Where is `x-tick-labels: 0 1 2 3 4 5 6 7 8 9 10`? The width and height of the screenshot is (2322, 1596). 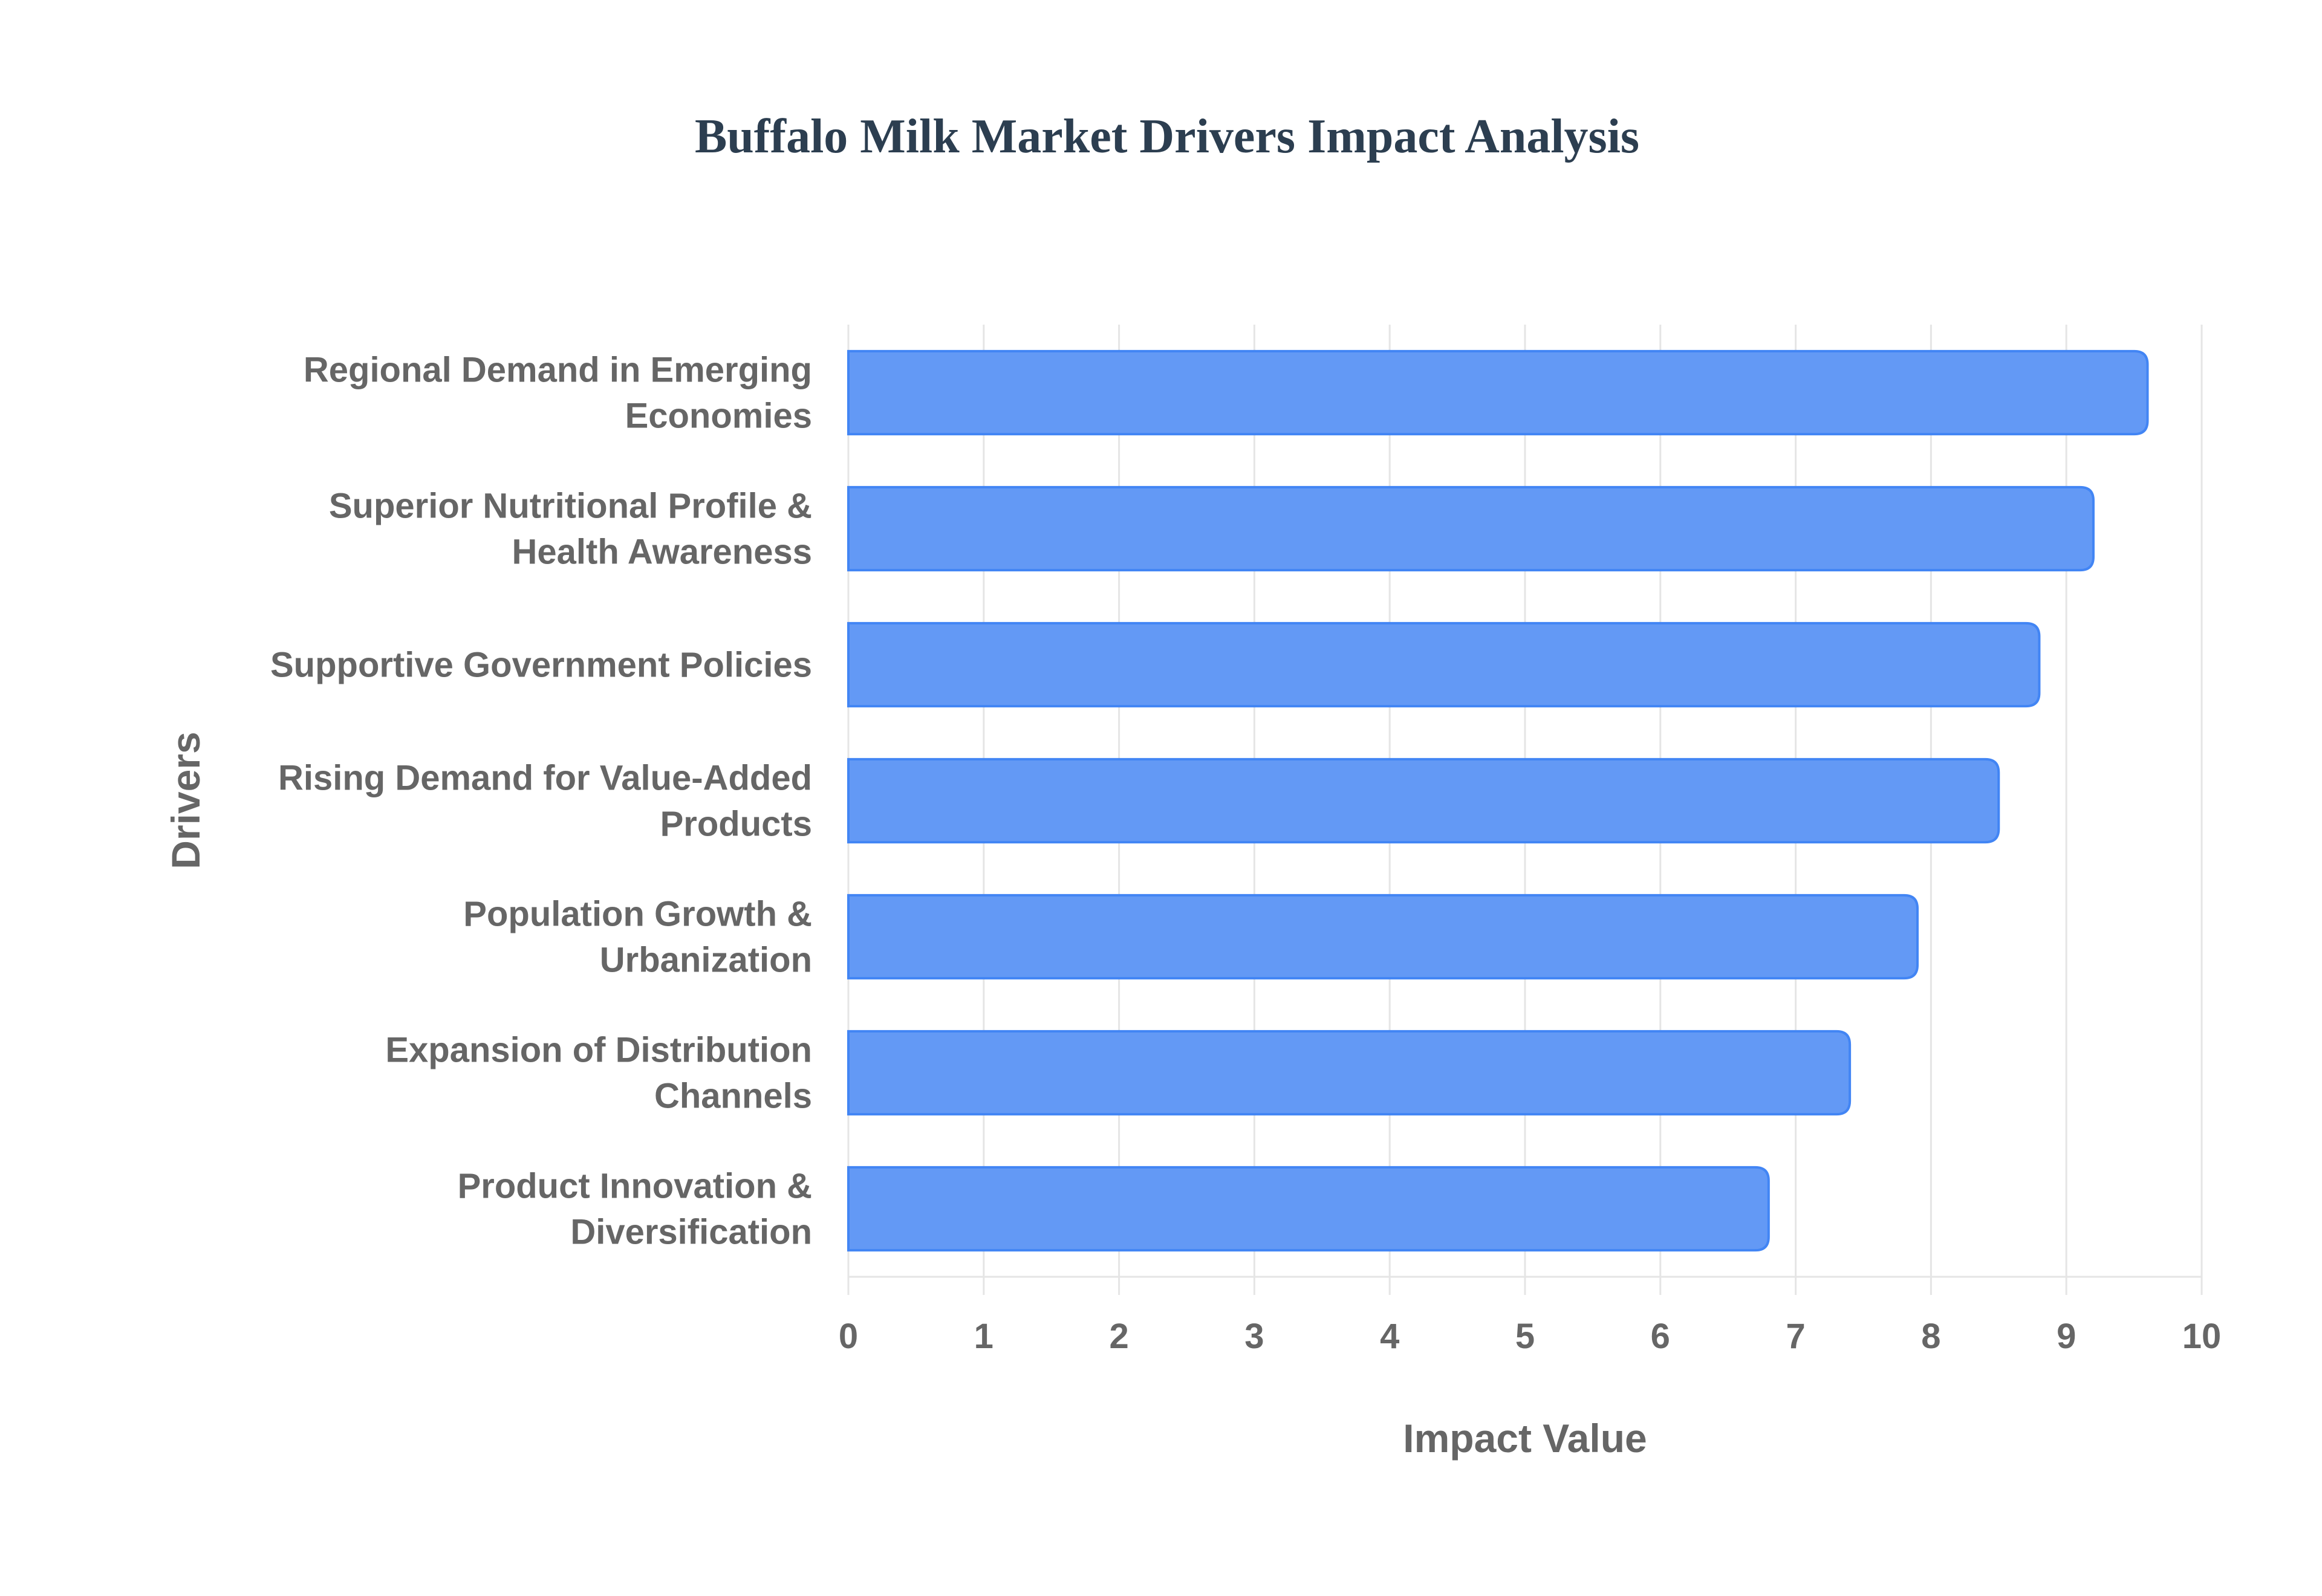 x-tick-labels: 0 1 2 3 4 5 6 7 8 9 10 is located at coordinates (1530, 1336).